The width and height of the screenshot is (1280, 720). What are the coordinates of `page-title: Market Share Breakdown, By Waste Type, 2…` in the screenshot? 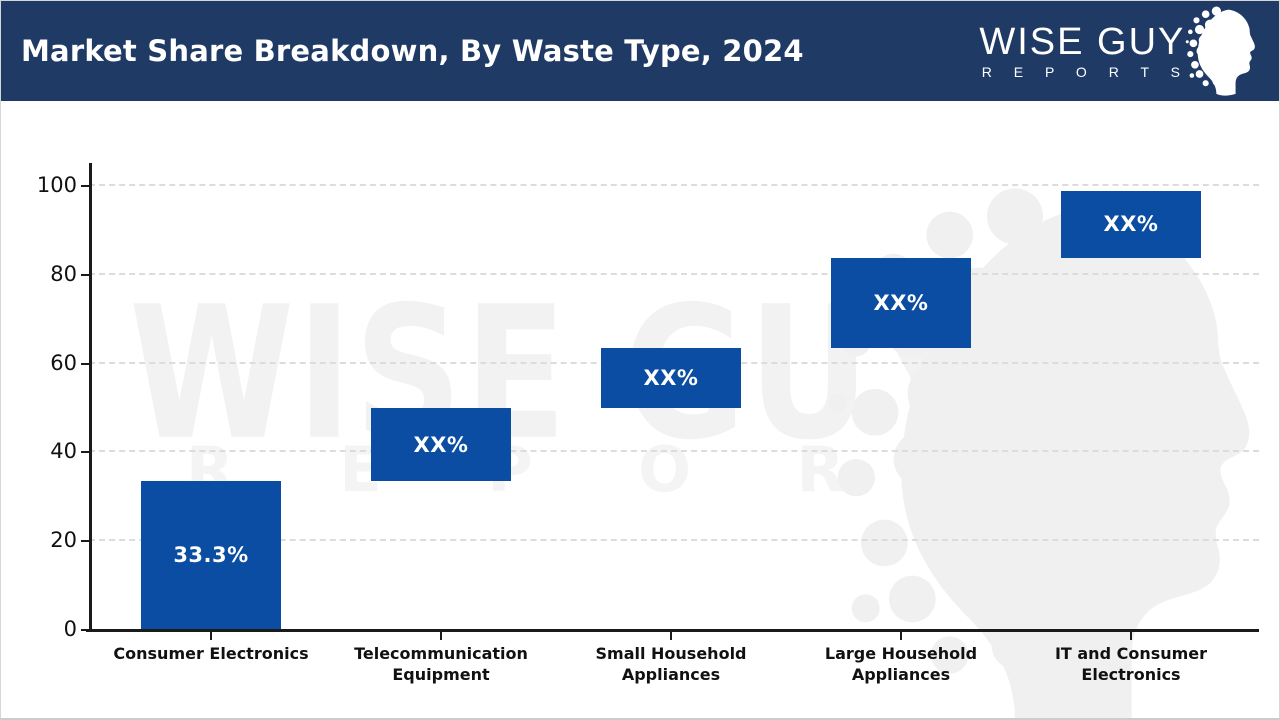 It's located at (412, 51).